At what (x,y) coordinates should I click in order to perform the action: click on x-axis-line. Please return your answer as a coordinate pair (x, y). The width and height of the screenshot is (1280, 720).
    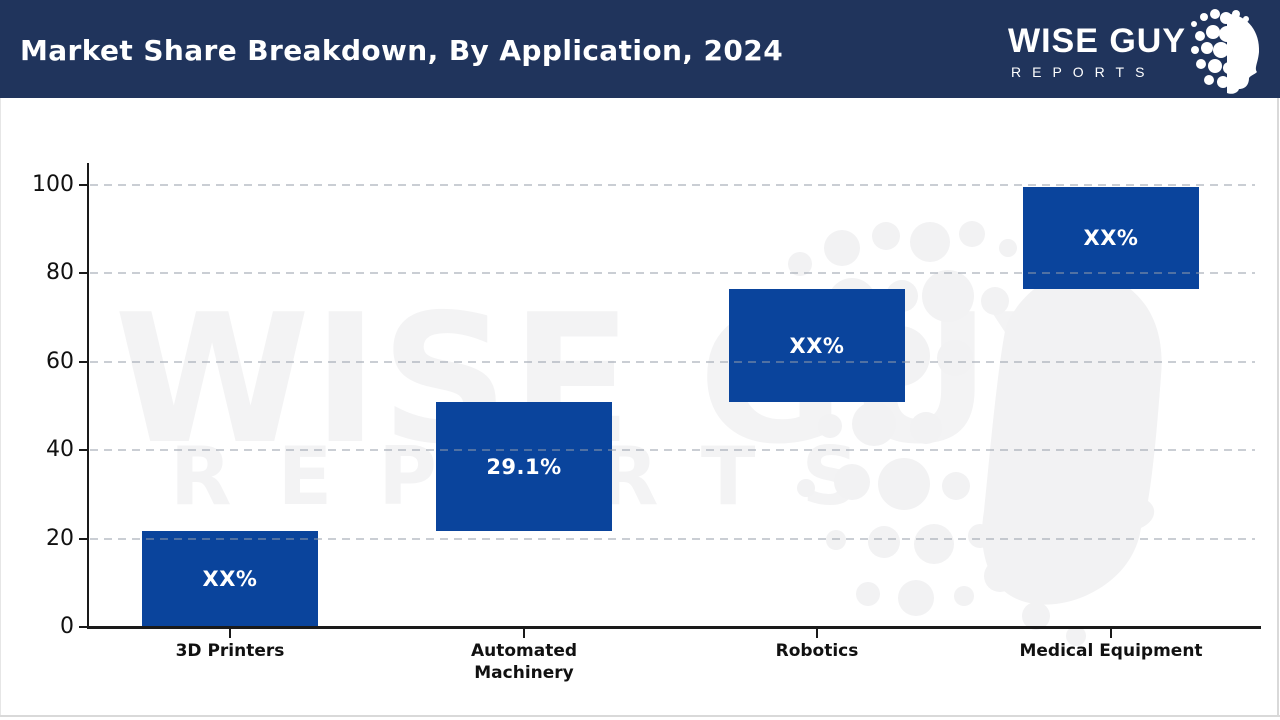
    Looking at the image, I should click on (674, 627).